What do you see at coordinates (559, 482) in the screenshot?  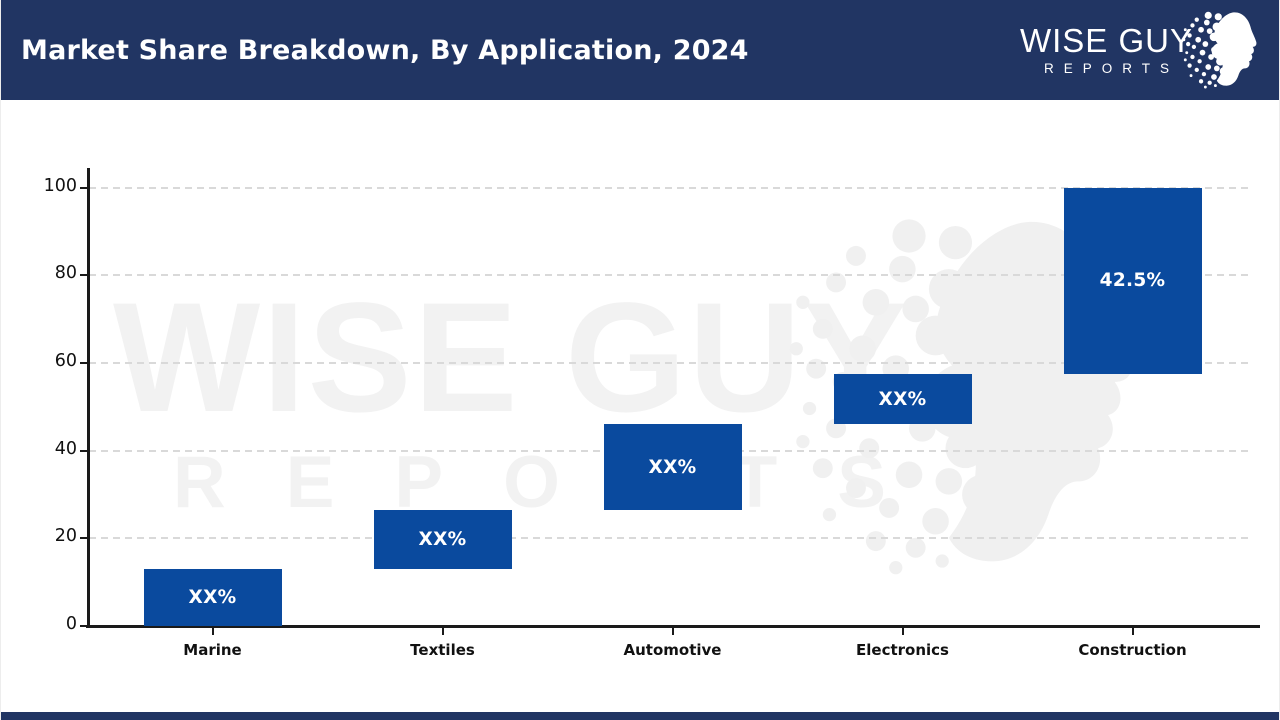 I see `watermark-text-secondary: REPORTS` at bounding box center [559, 482].